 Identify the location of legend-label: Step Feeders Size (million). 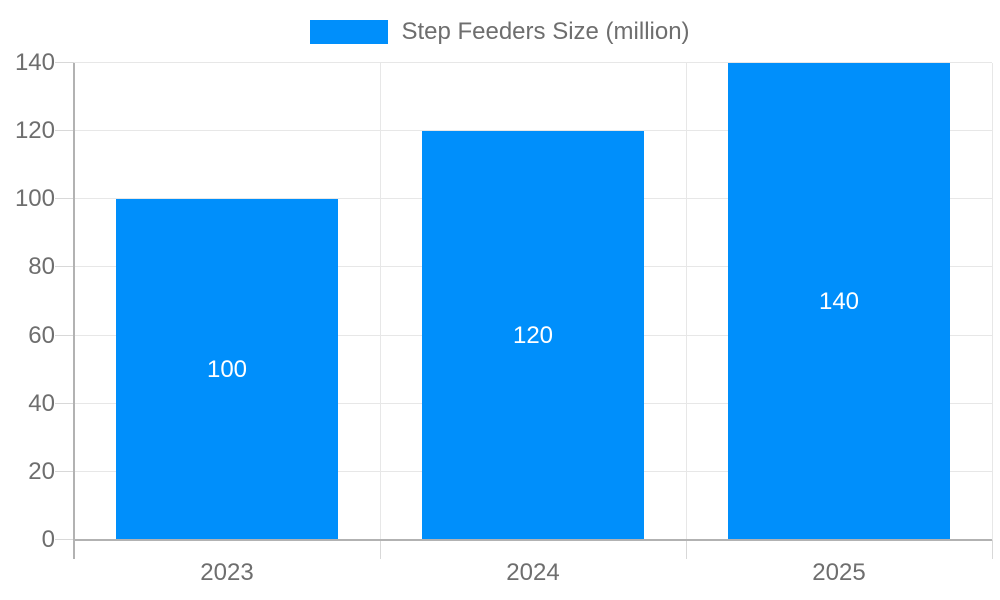
(545, 31).